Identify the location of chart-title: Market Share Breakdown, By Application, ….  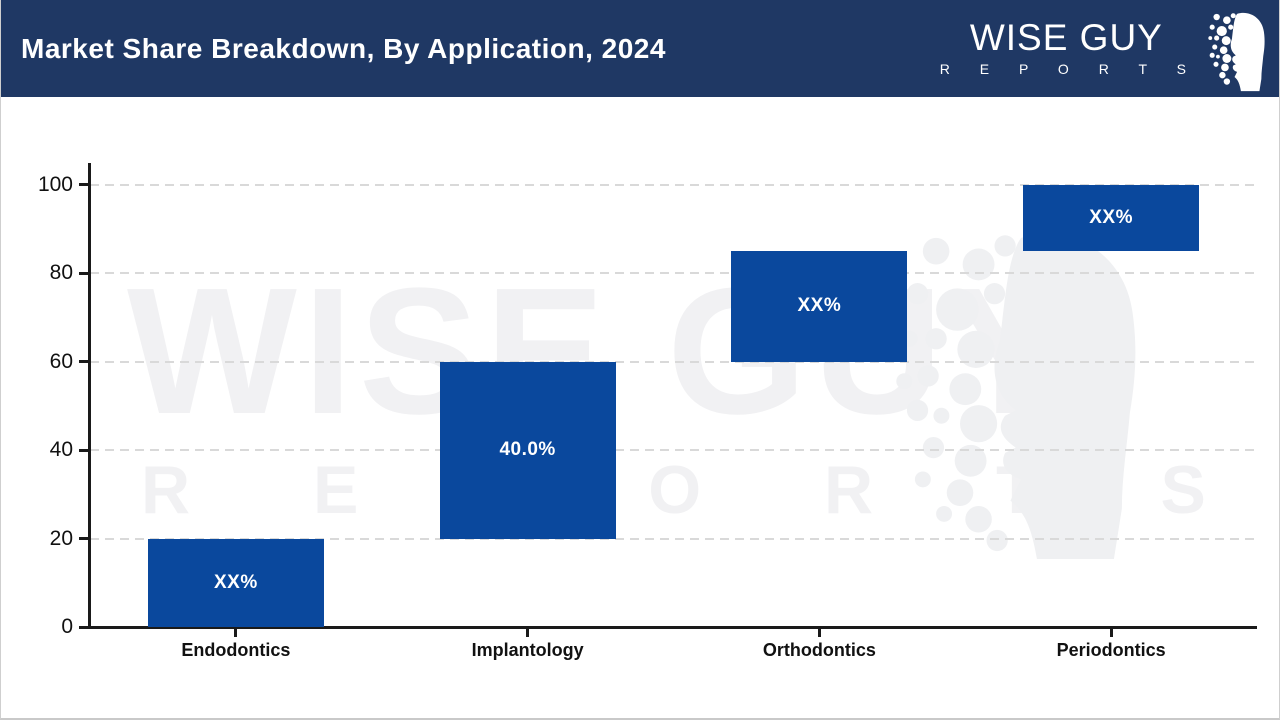
(343, 48).